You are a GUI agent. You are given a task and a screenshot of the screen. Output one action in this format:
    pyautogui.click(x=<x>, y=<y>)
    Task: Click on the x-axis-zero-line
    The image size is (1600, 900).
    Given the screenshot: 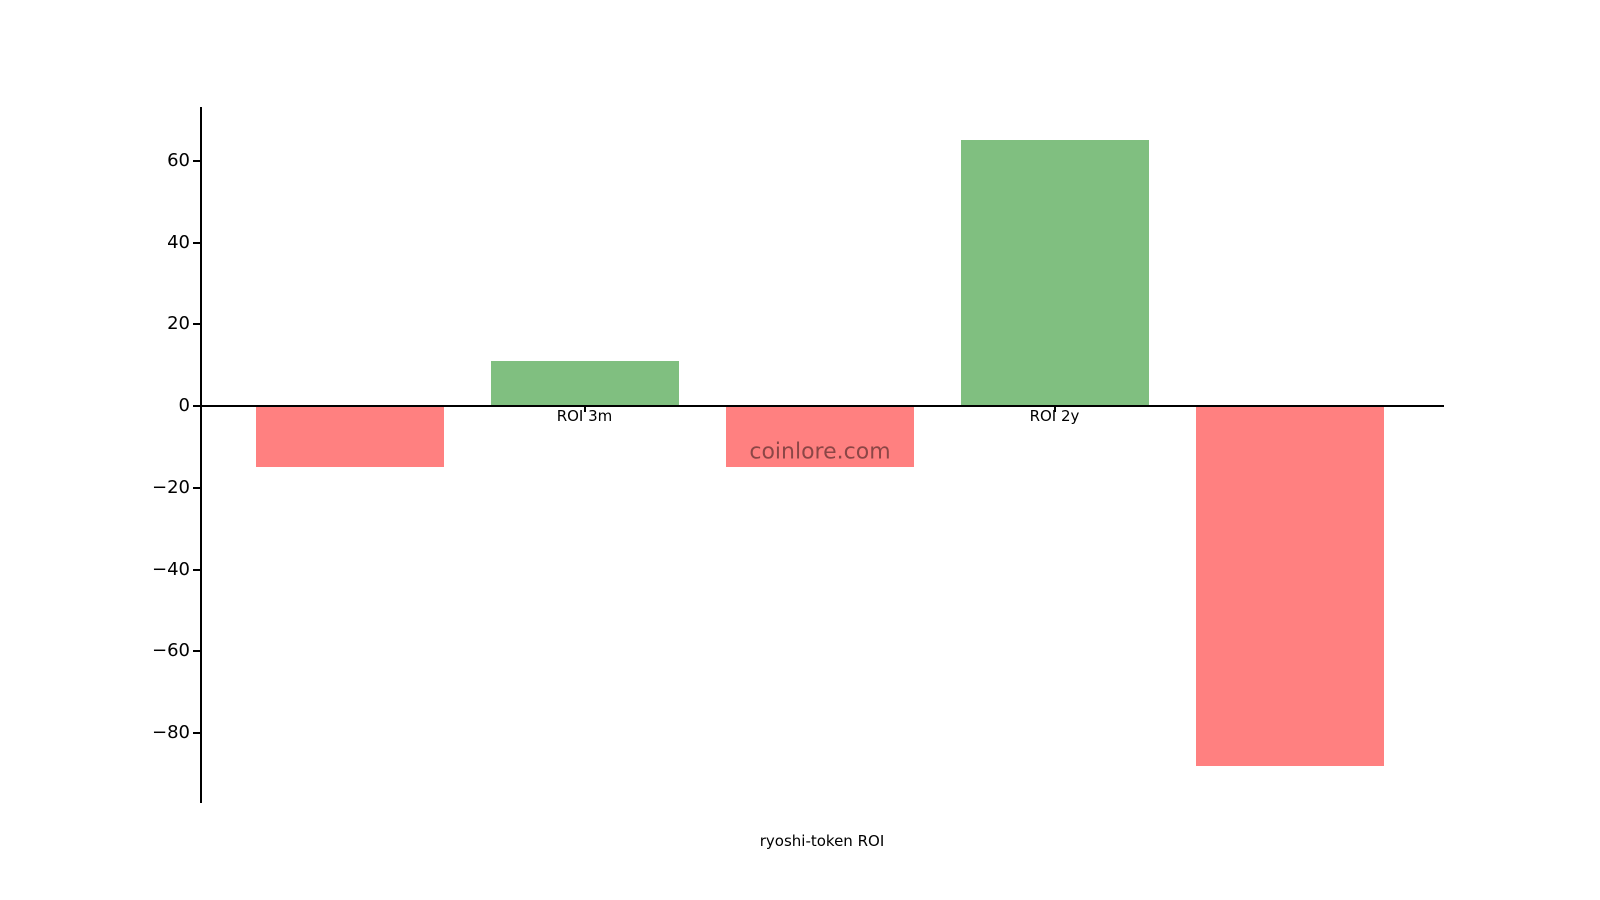 What is the action you would take?
    pyautogui.click(x=822, y=406)
    